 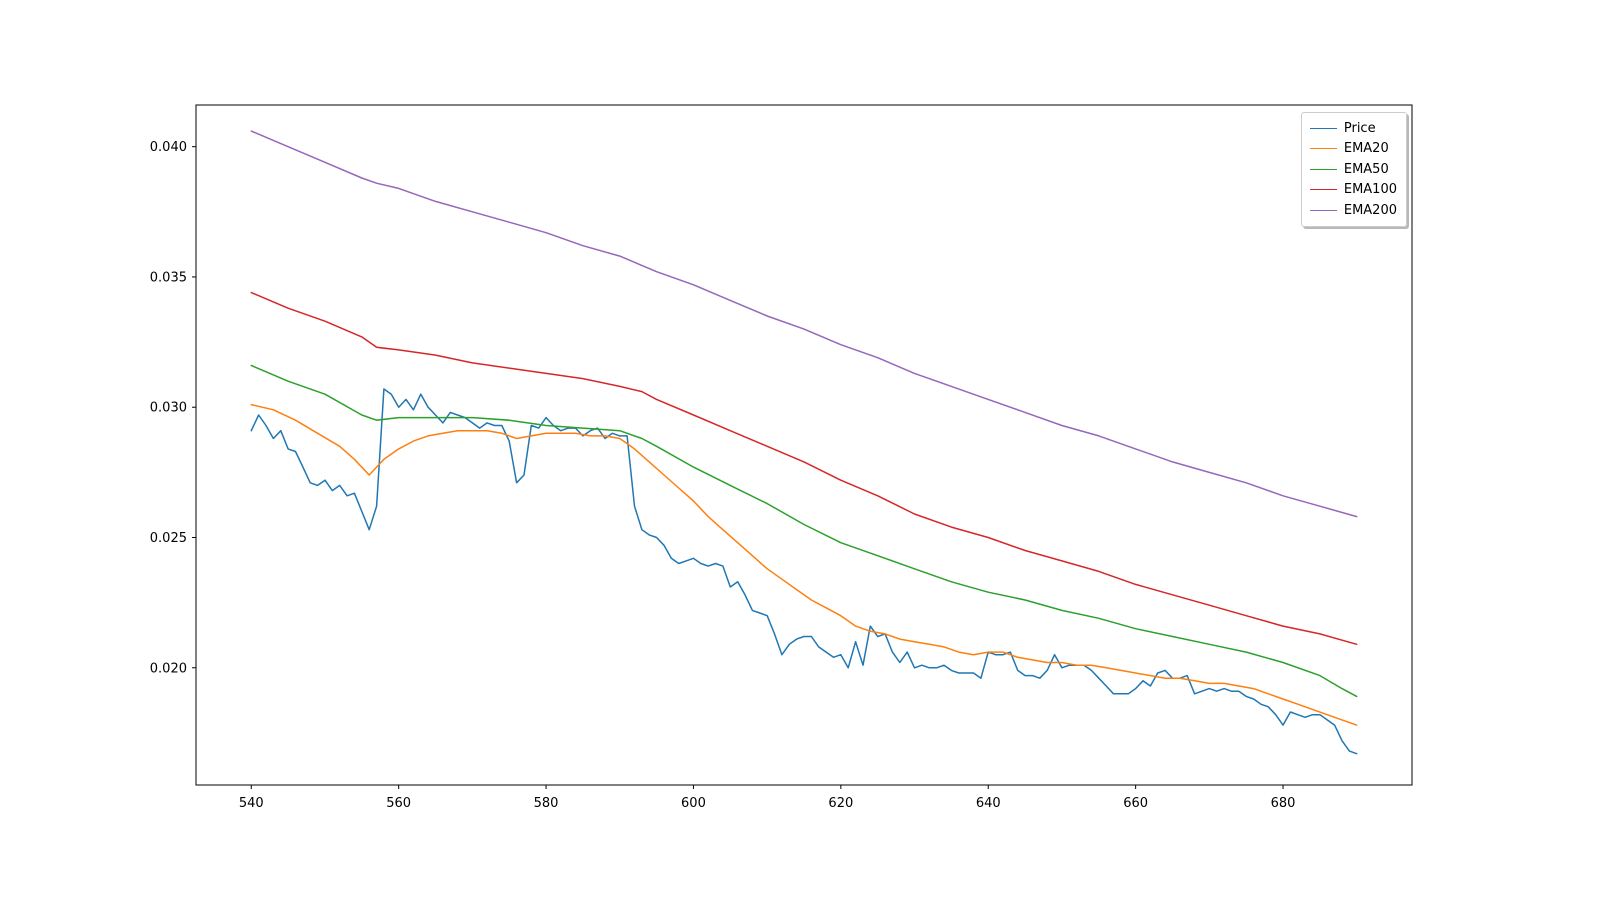 I want to click on x-tick-label: 660, so click(x=1135, y=803).